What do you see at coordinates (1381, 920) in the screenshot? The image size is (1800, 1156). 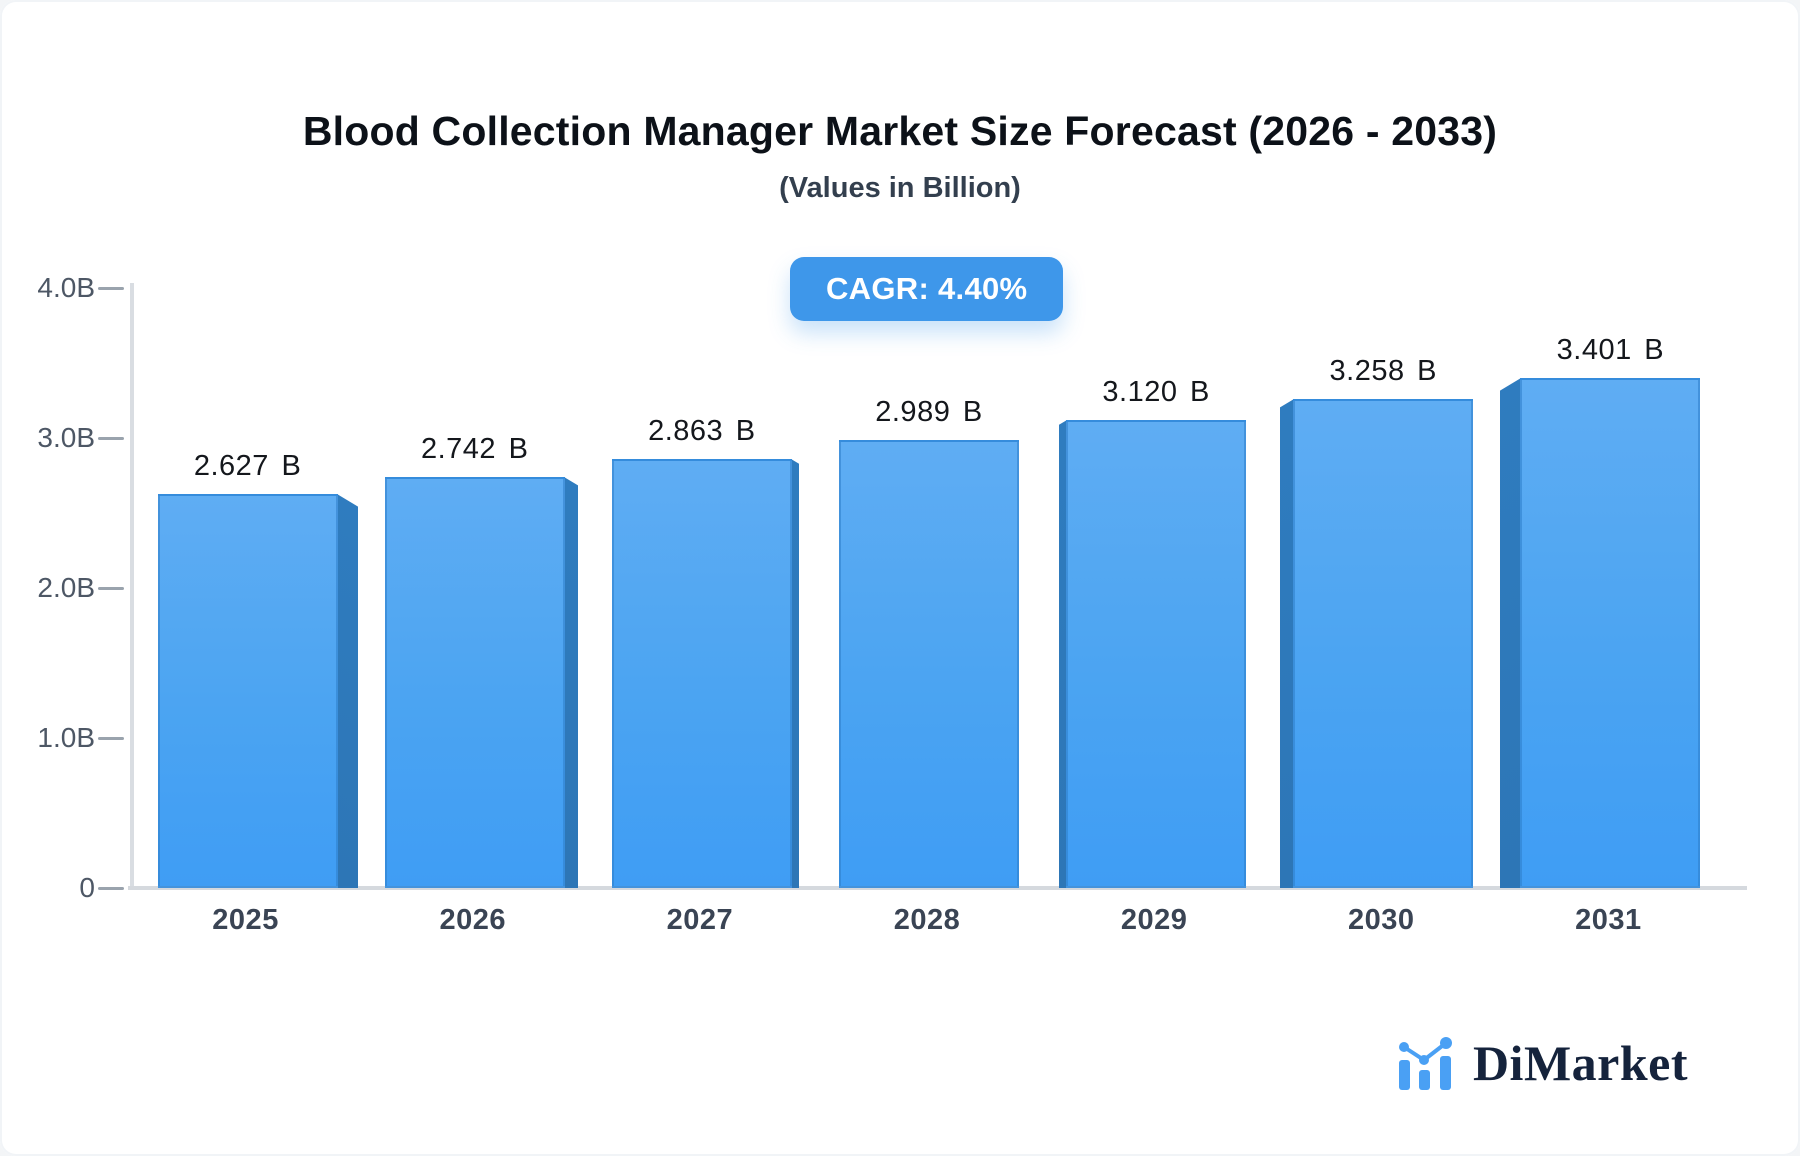 I see `x-axis-label: 2030` at bounding box center [1381, 920].